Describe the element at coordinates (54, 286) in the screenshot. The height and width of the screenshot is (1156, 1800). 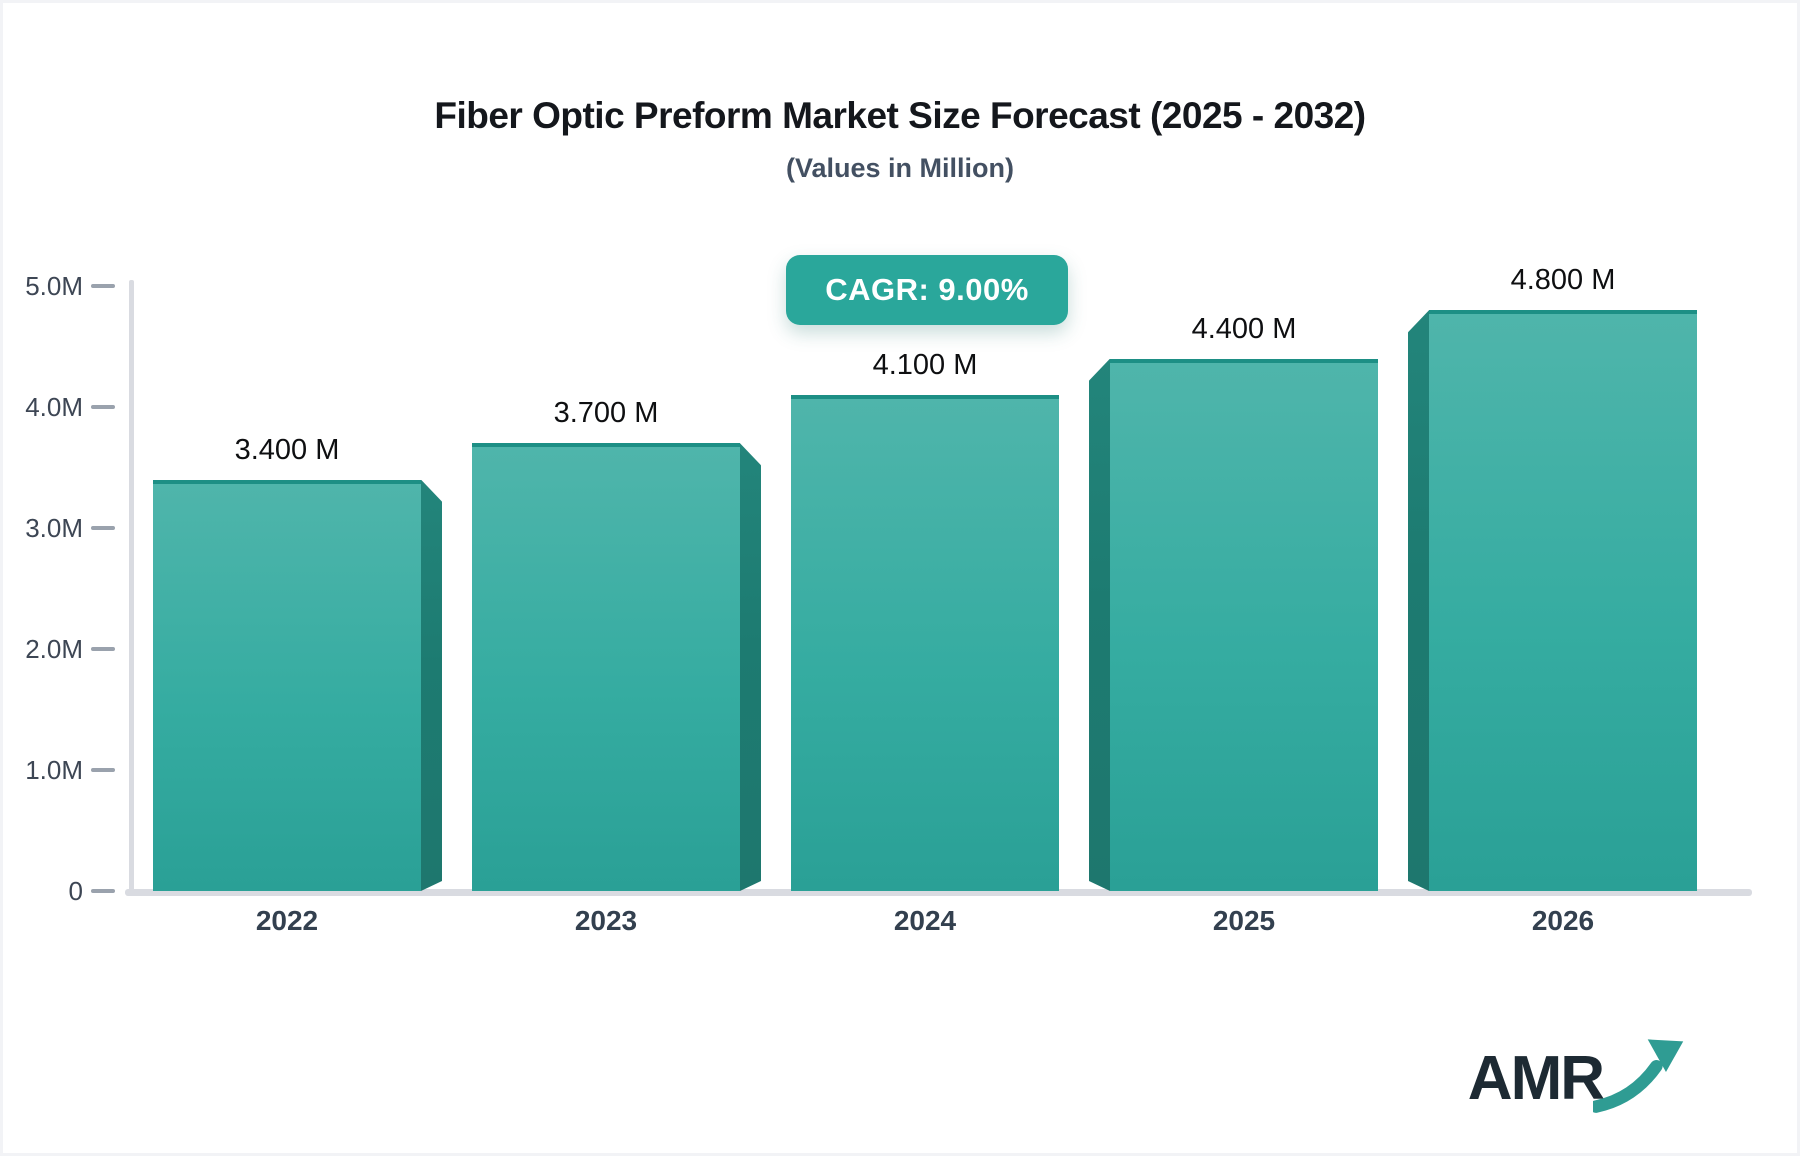
I see `y-tick-label: 5.0M` at that location.